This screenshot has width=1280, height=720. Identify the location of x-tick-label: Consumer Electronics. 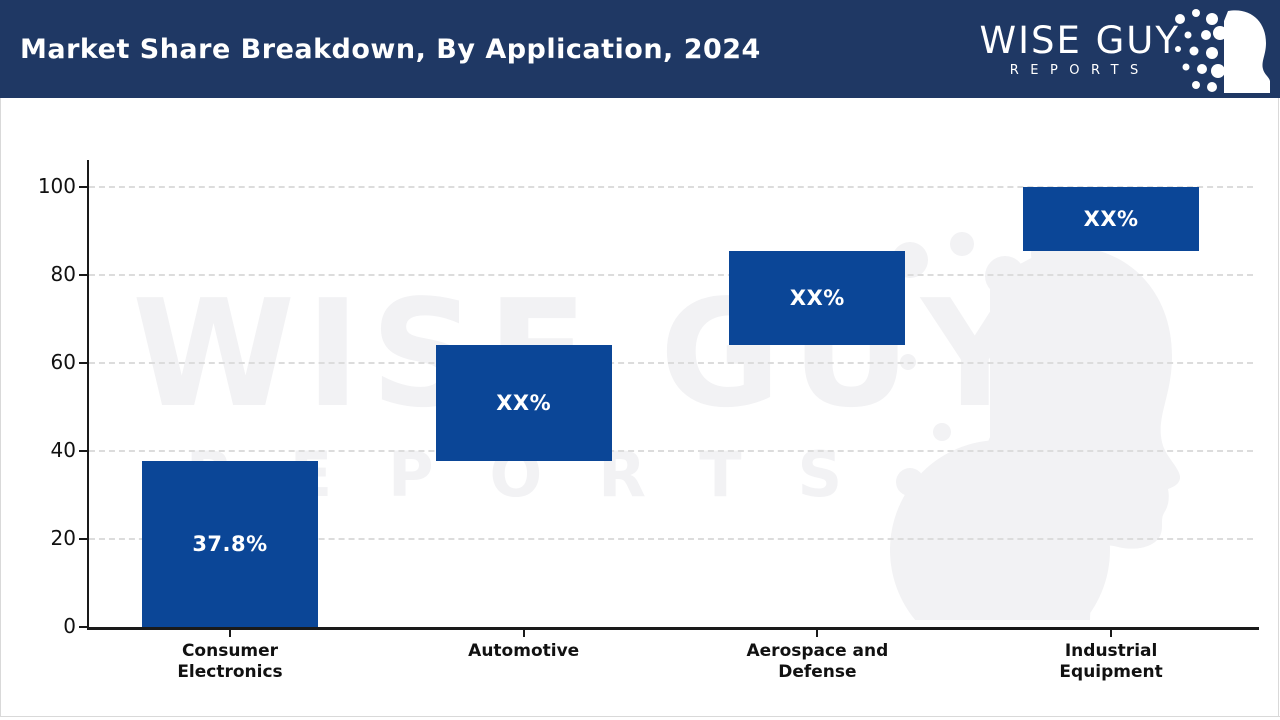
(230, 661).